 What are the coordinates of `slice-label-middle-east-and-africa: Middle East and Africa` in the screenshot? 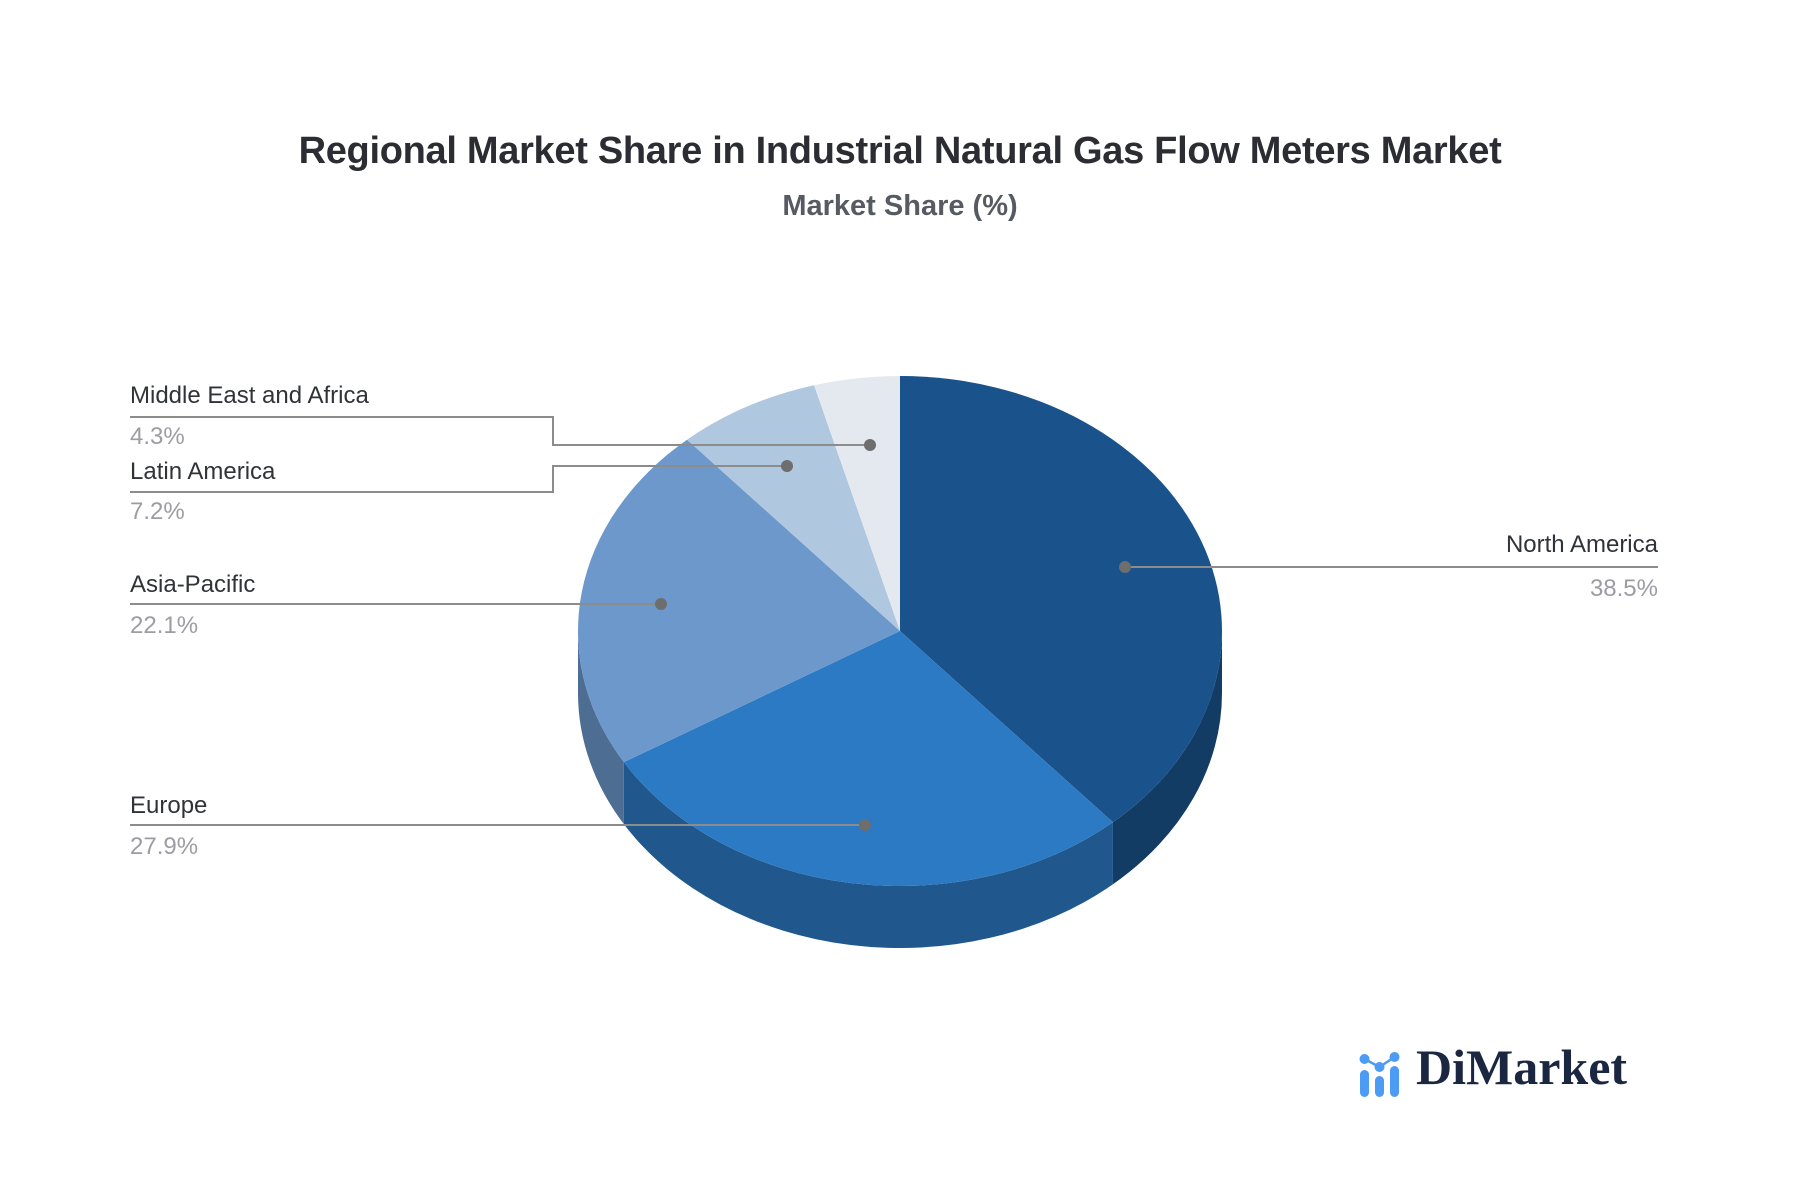 It's located at (249, 395).